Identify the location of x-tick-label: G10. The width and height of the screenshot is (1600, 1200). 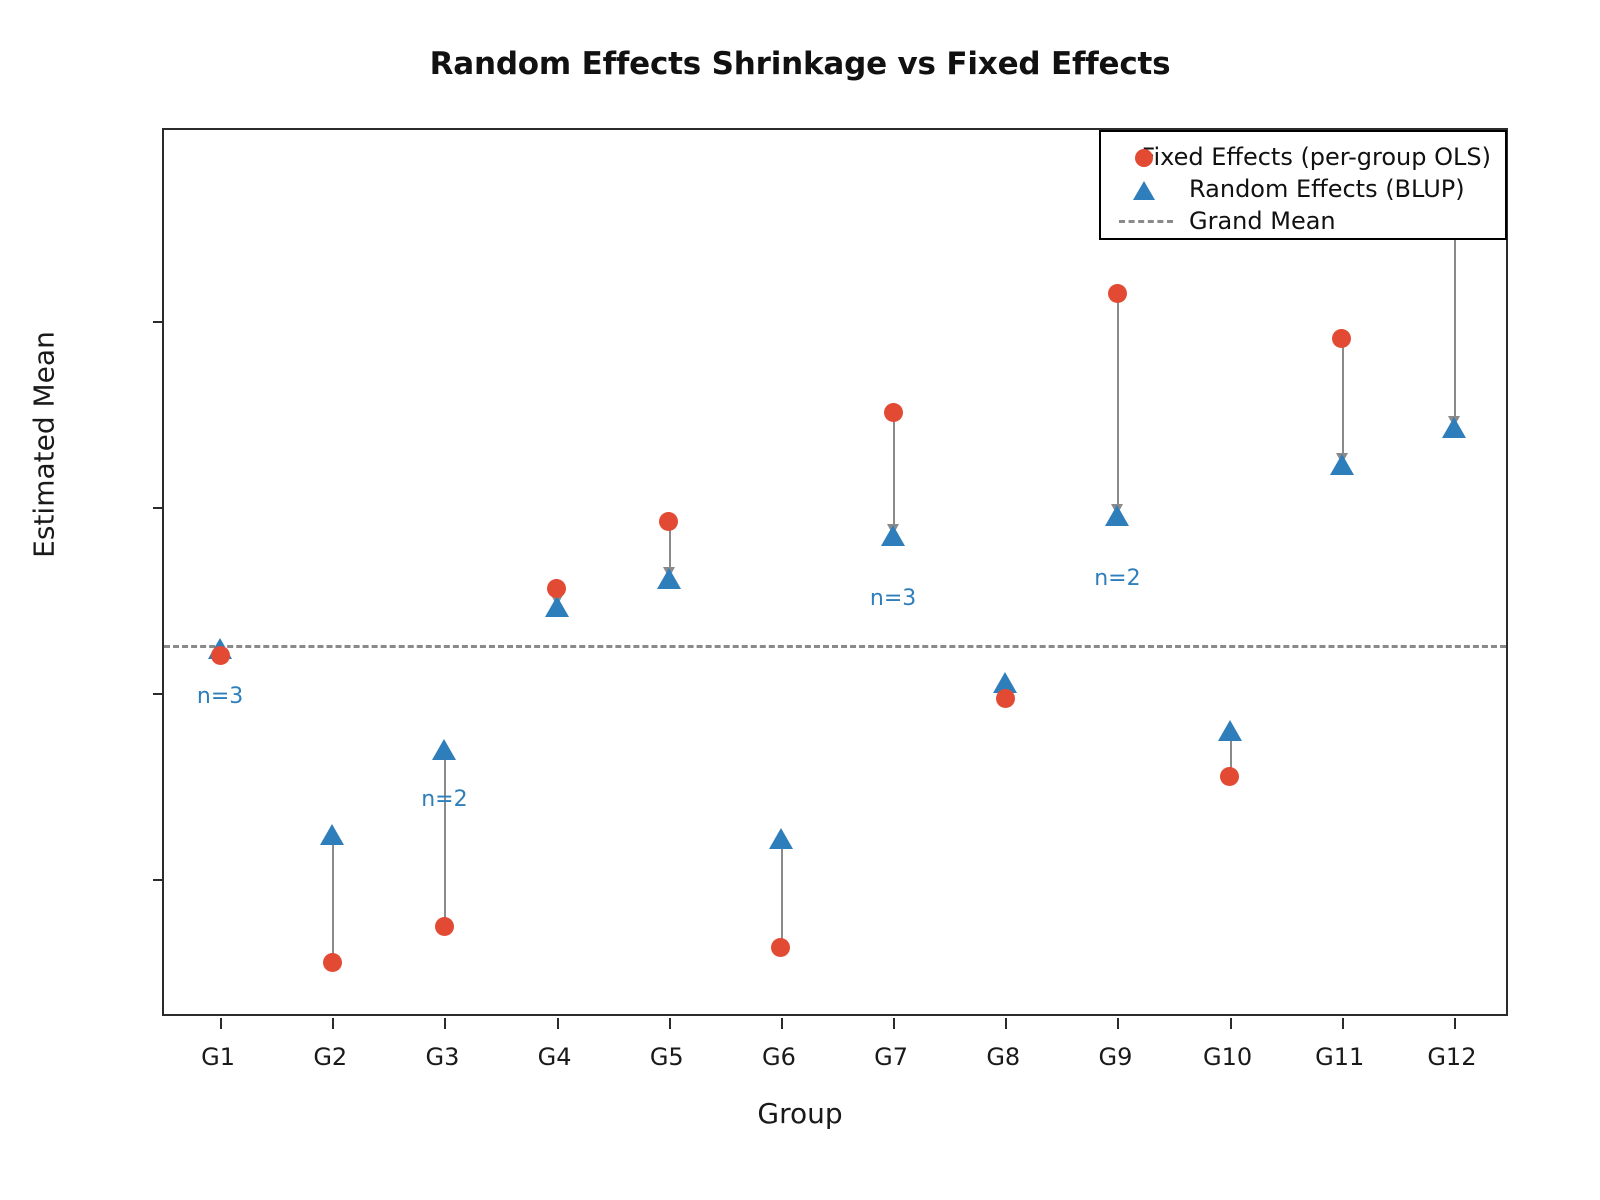
(1228, 1057).